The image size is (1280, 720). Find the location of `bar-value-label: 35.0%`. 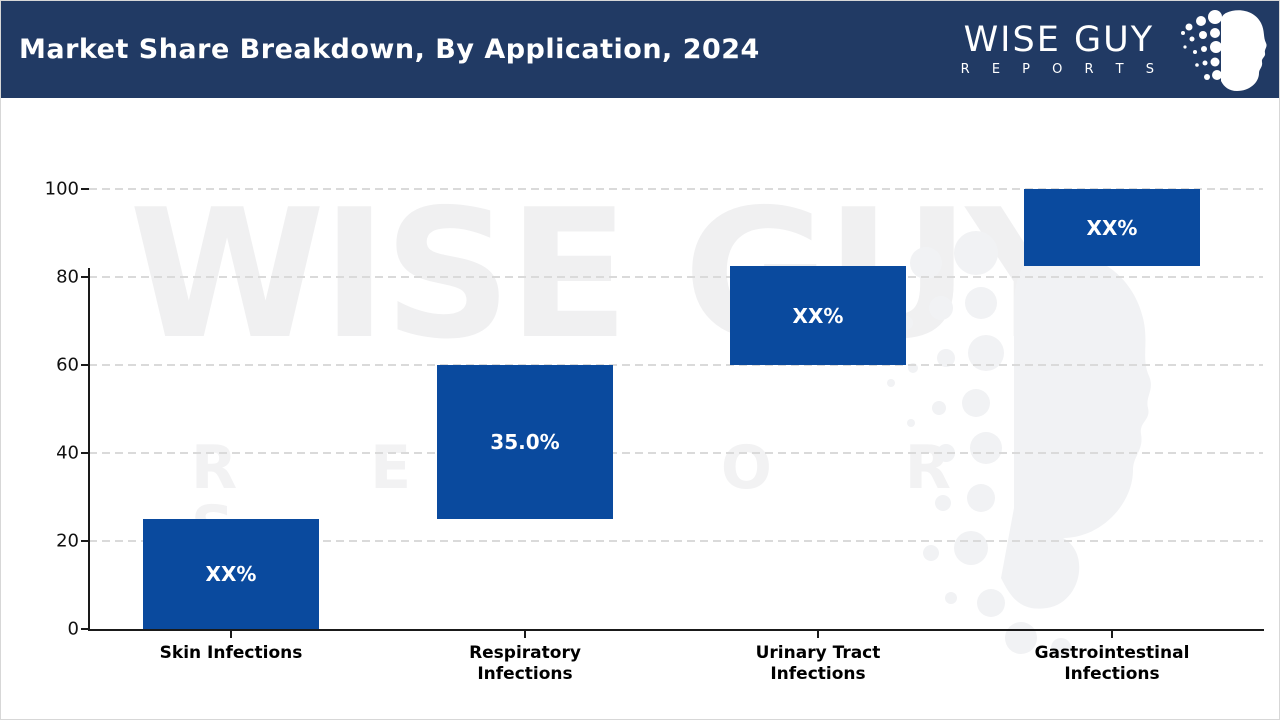

bar-value-label: 35.0% is located at coordinates (525, 442).